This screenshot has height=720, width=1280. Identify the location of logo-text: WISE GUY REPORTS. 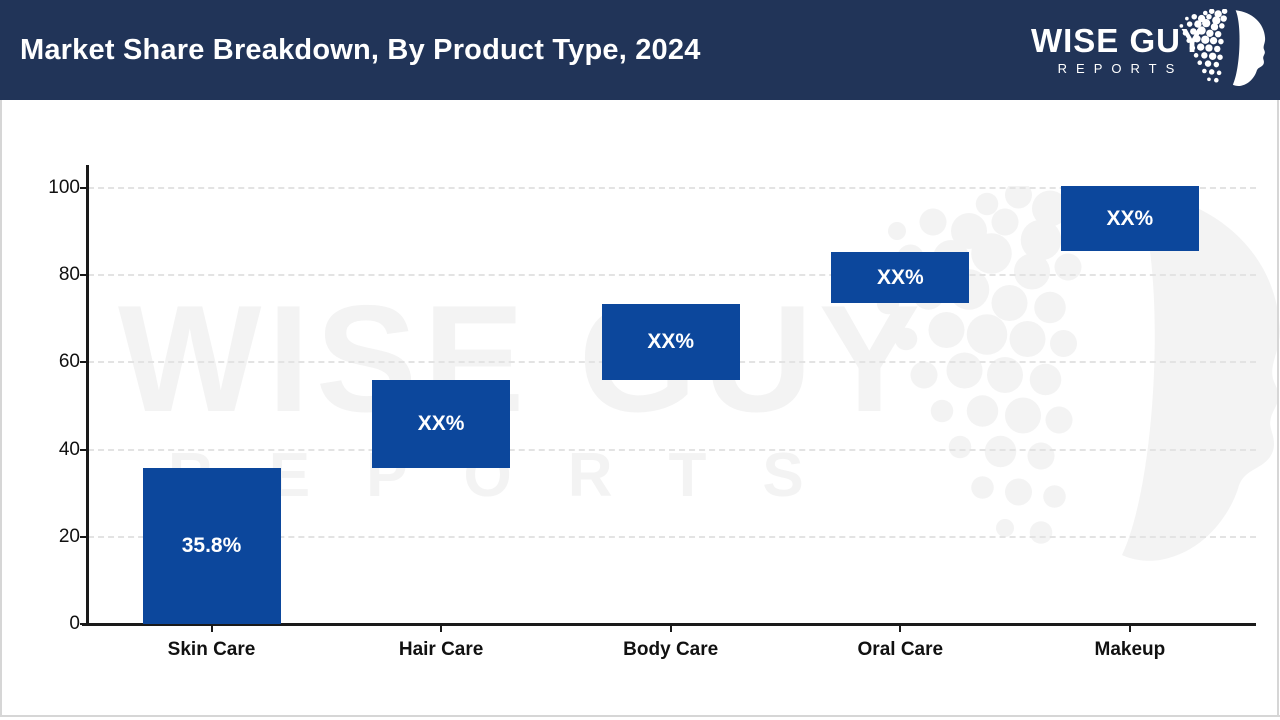
(1117, 49).